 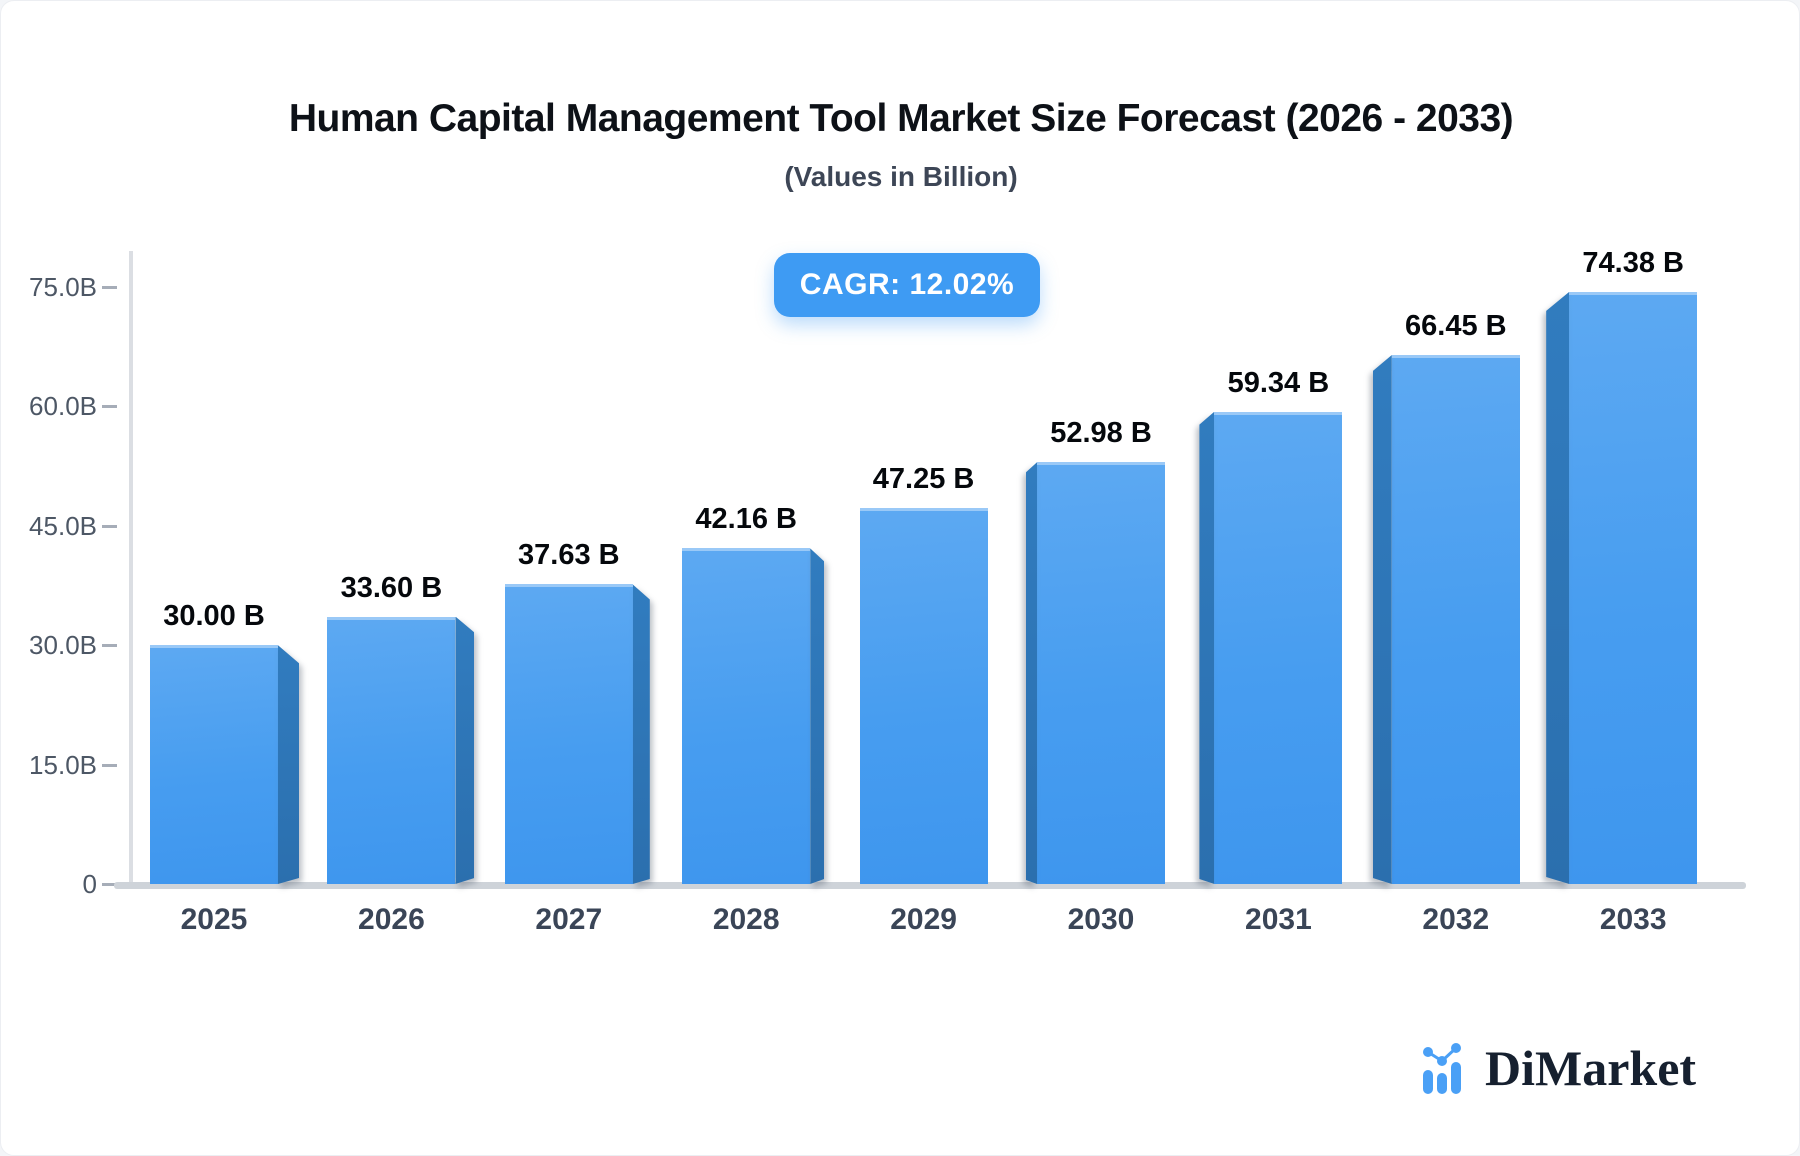 I want to click on x-tick-label: 2027, so click(x=569, y=919).